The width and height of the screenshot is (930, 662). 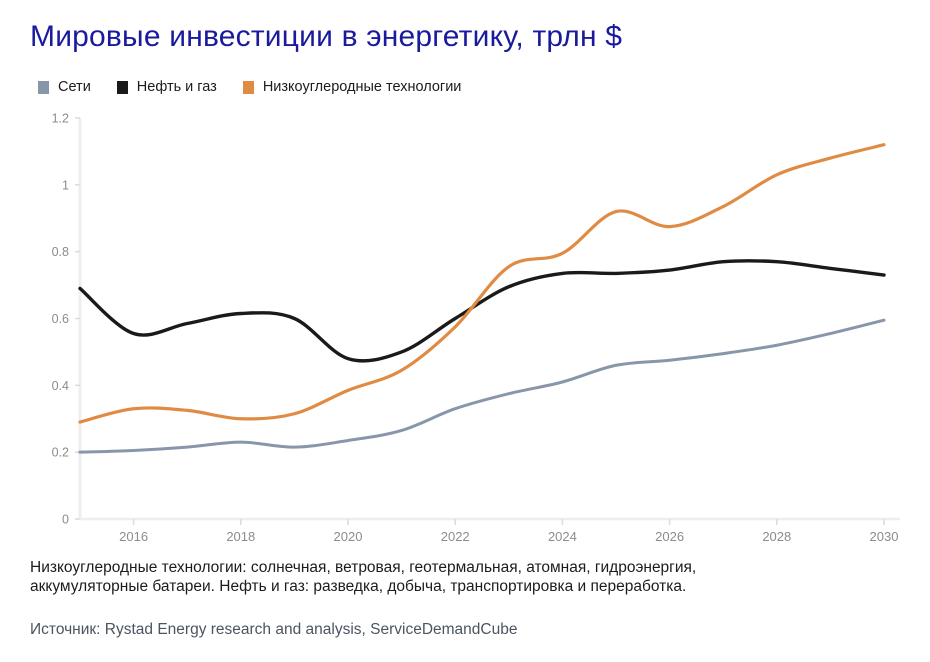 I want to click on y-axis-tick-label: 1, so click(x=65, y=185).